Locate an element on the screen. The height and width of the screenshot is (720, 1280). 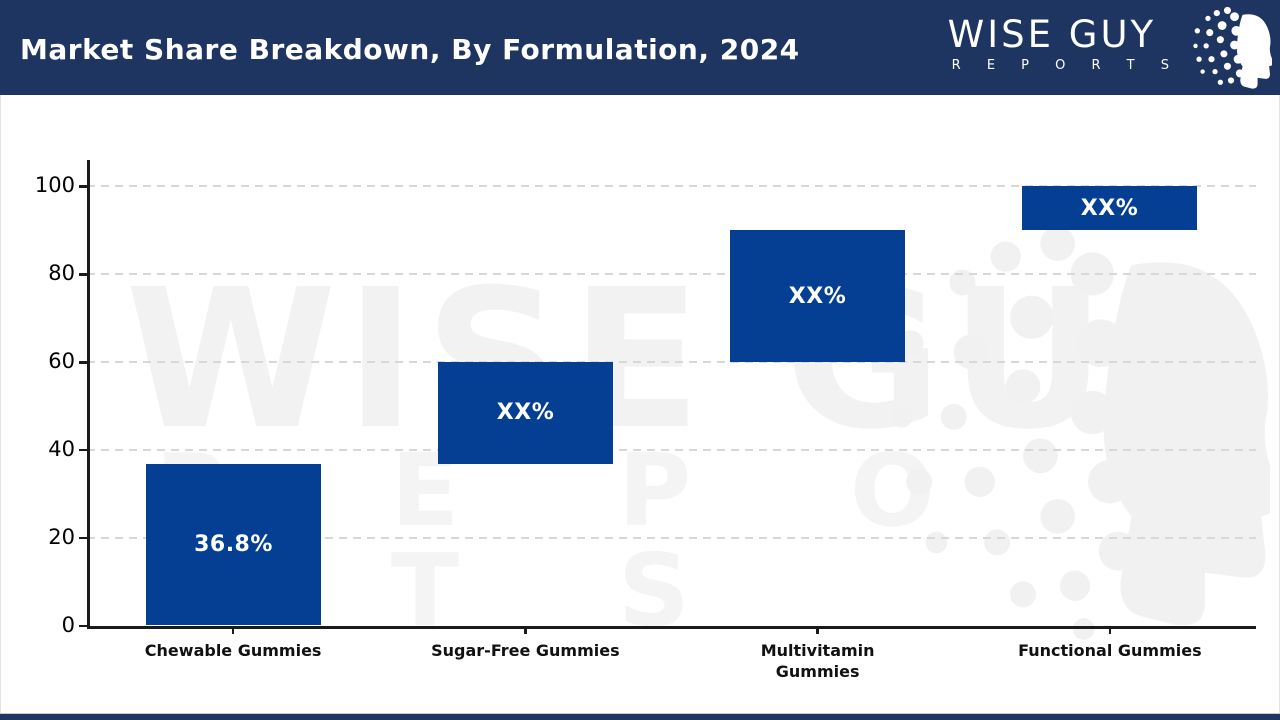
y-axis-tick-label: 80 is located at coordinates (61, 273).